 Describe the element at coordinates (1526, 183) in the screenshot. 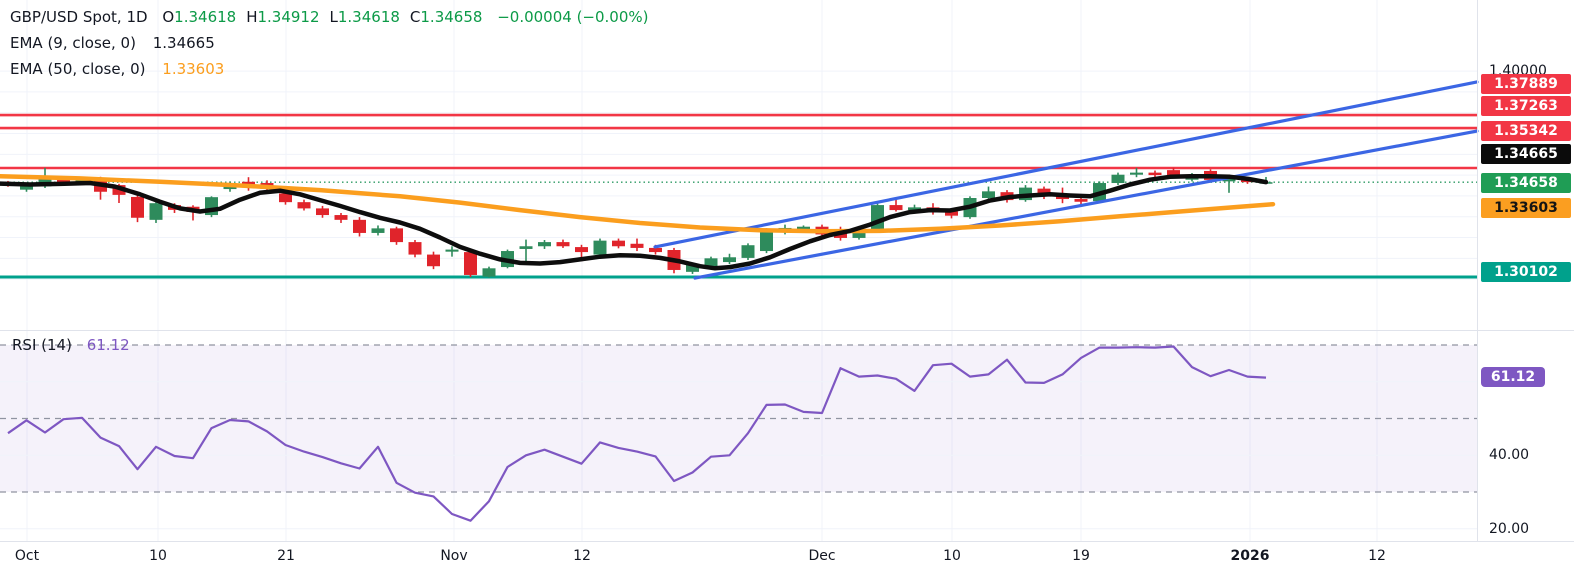

I see `price-label-badge: 1.34658` at that location.